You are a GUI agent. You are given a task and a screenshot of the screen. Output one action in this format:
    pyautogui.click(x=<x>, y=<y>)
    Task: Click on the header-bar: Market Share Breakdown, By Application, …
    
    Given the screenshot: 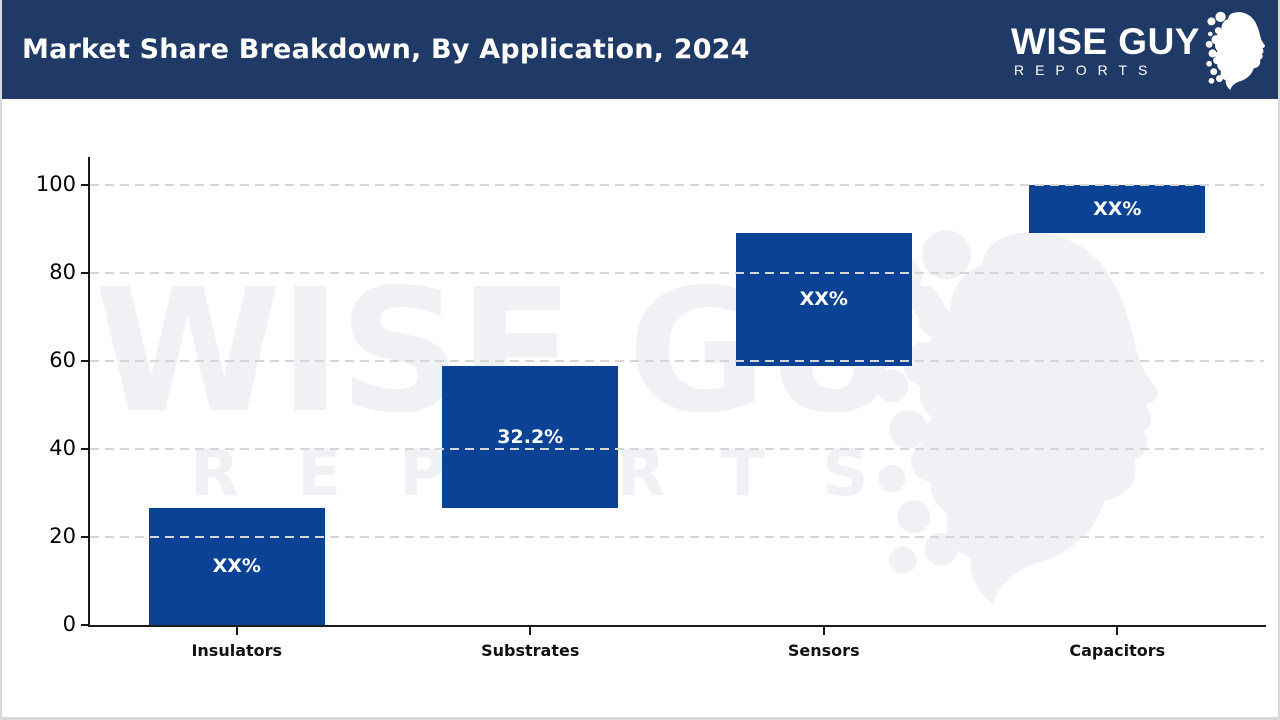 What is the action you would take?
    pyautogui.click(x=640, y=49)
    